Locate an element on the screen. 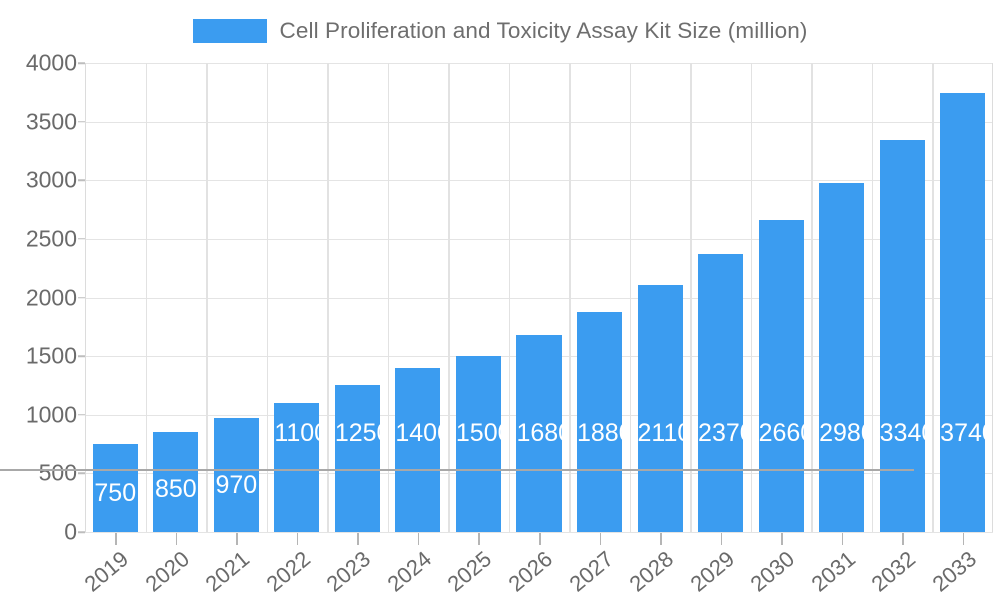 This screenshot has height=603, width=1000. bar-value-label: 1250 is located at coordinates (357, 433).